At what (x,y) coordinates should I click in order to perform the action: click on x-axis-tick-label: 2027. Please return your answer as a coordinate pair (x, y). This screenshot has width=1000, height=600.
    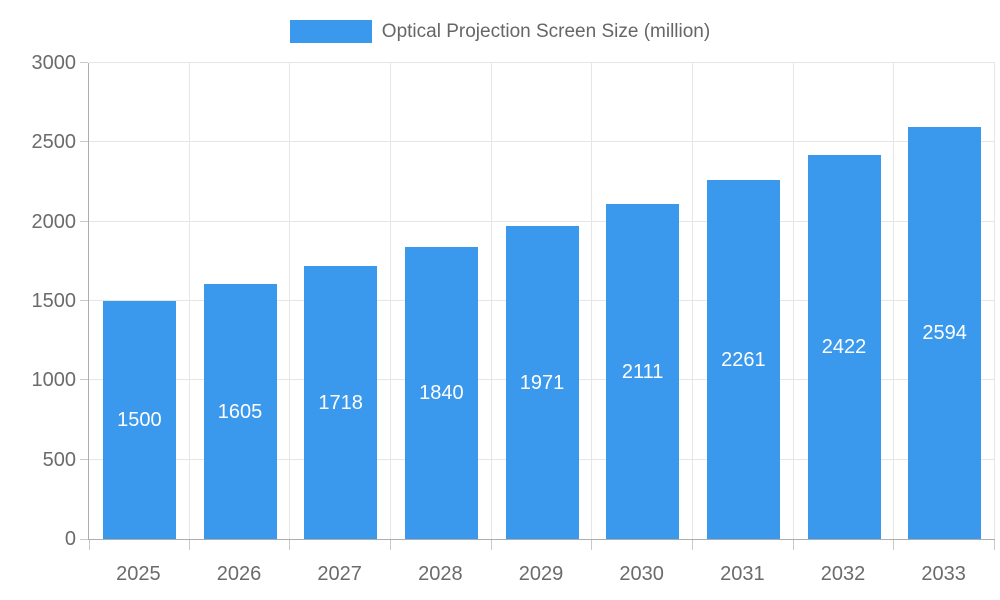
    Looking at the image, I should click on (339, 574).